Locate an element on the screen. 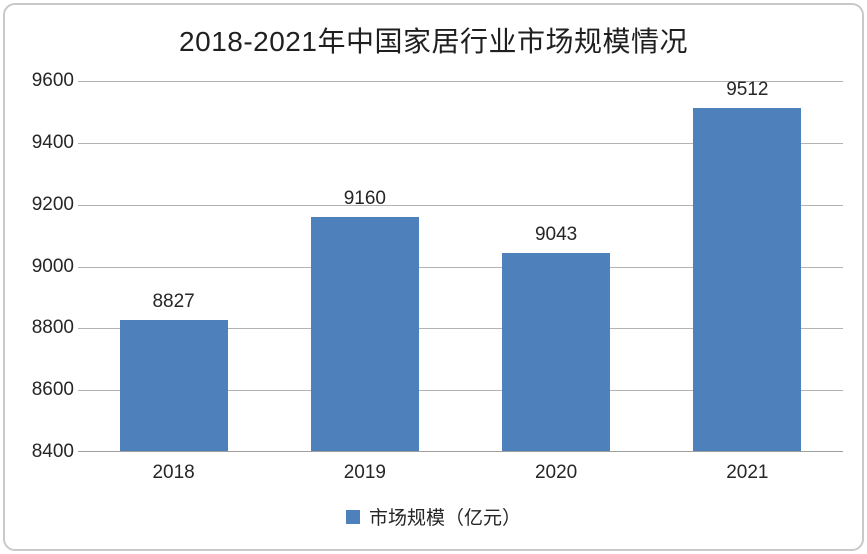 The width and height of the screenshot is (867, 554). y-tick-label: 8400 is located at coordinates (52, 451).